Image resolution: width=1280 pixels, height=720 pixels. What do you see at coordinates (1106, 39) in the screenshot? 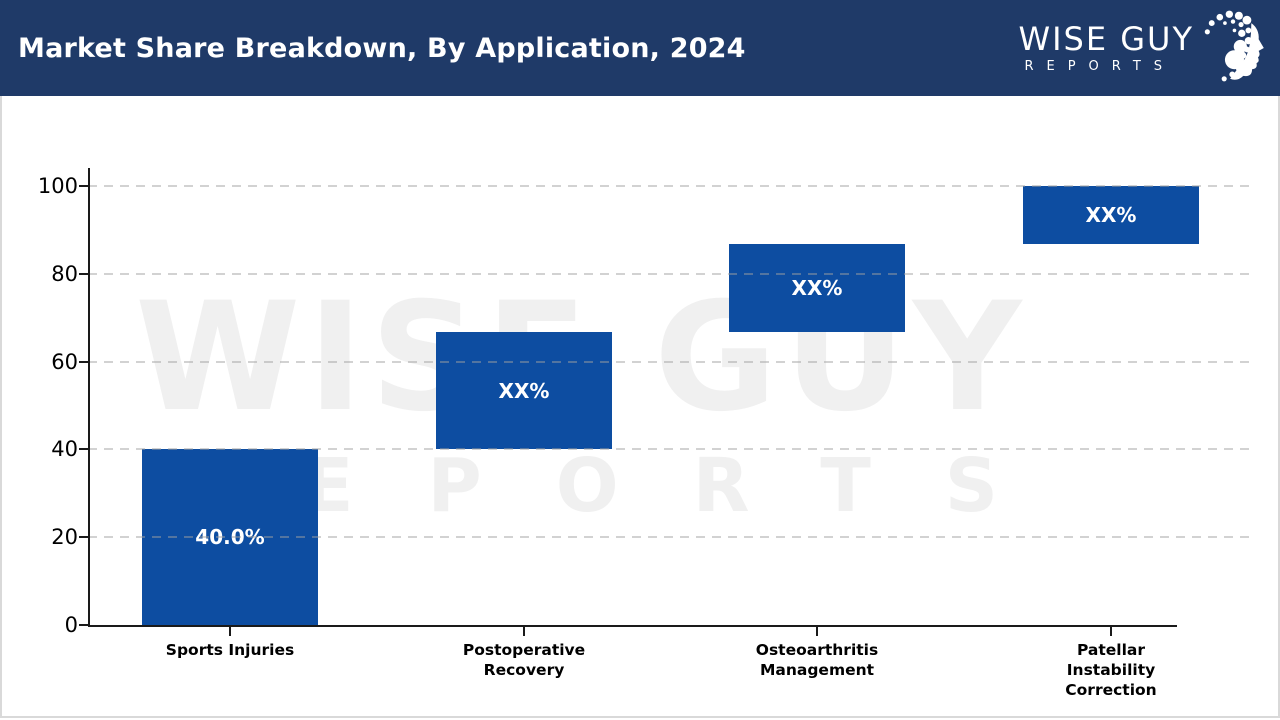
I see `logo-wordmark: WISE GUY` at bounding box center [1106, 39].